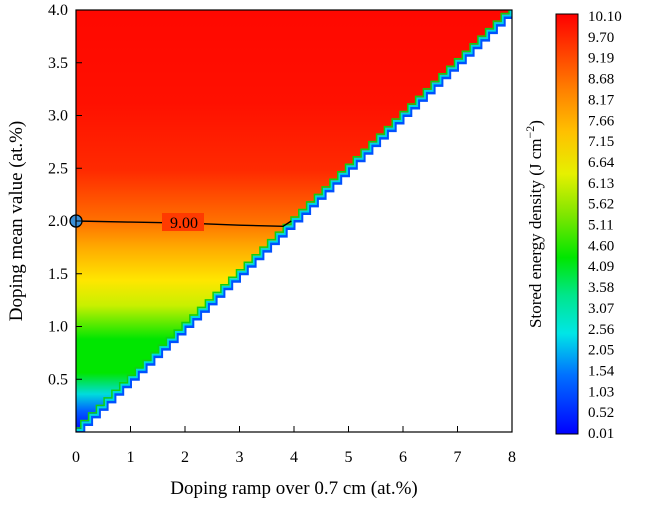 This screenshot has height=505, width=658. I want to click on colorbar-label: 3.58, so click(601, 288).